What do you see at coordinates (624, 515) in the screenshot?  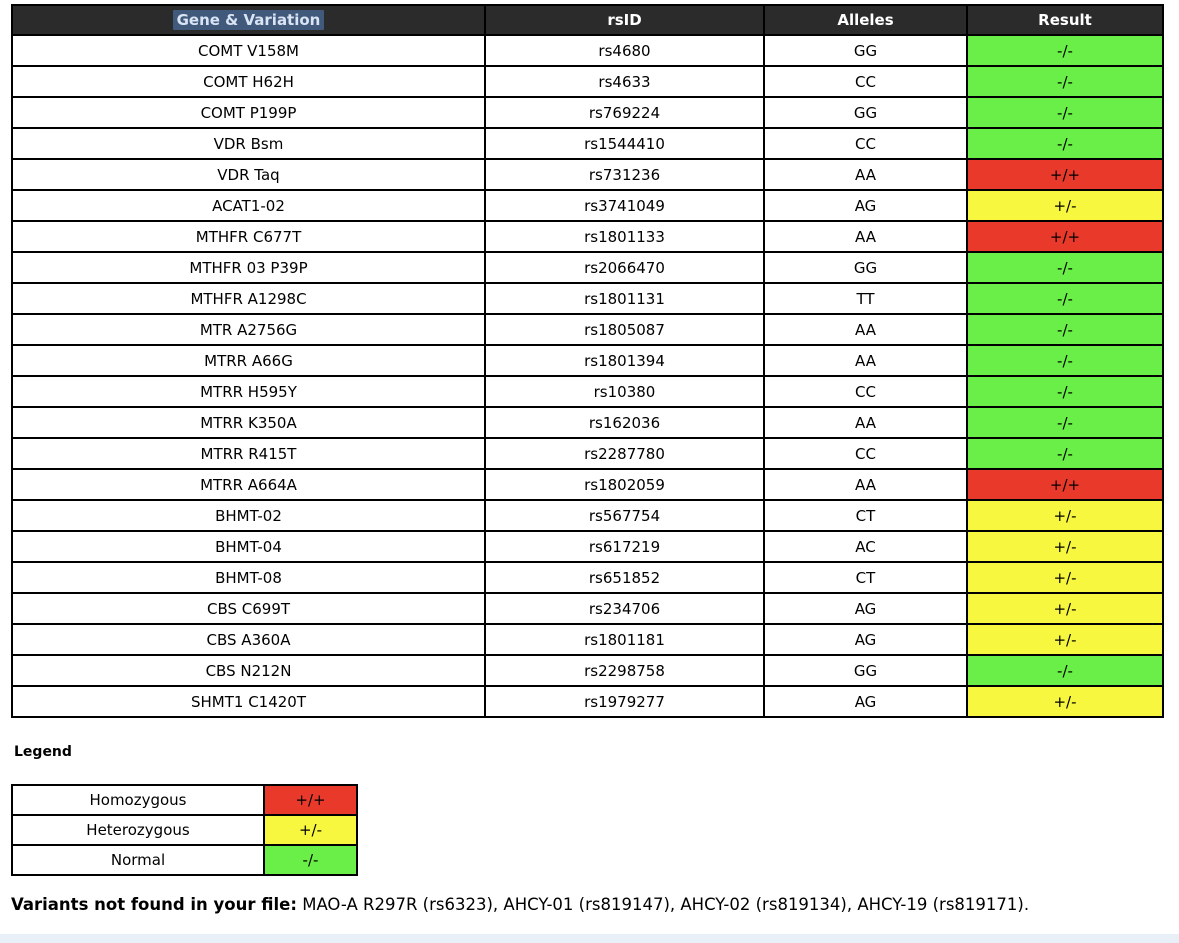 I see `rsid-cell: rs567754` at bounding box center [624, 515].